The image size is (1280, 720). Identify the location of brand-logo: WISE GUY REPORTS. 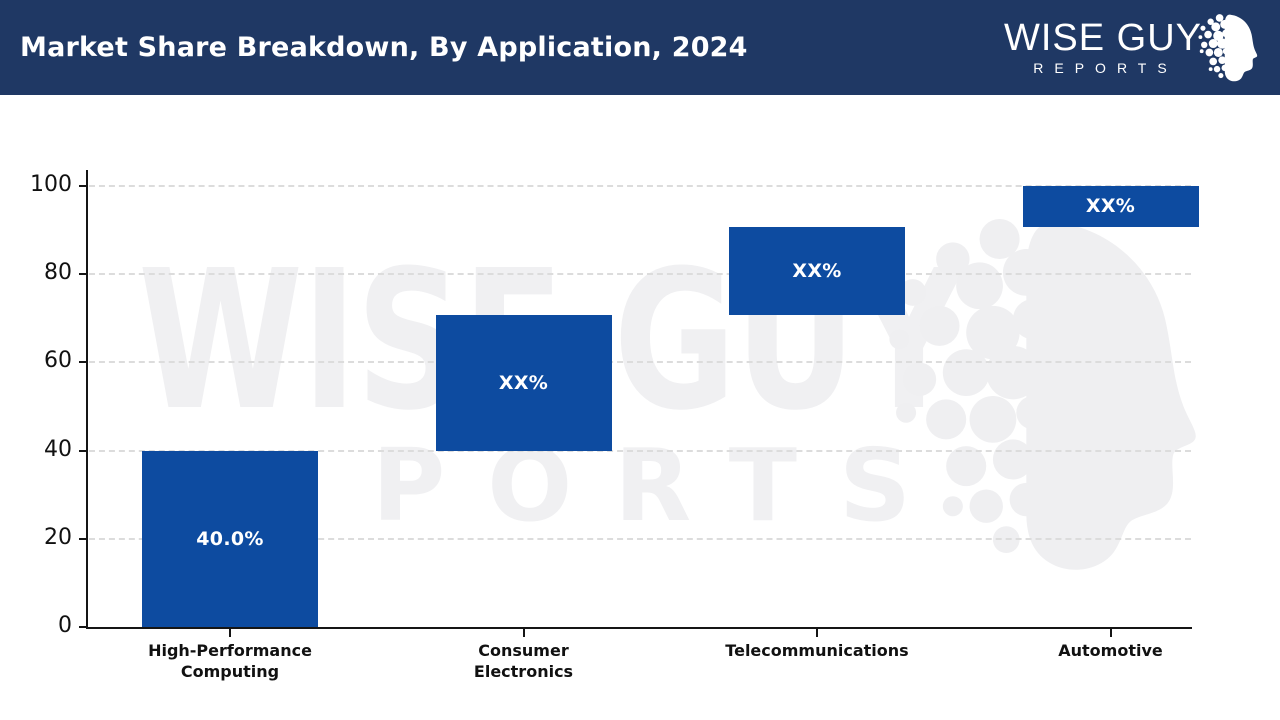
(1131, 48).